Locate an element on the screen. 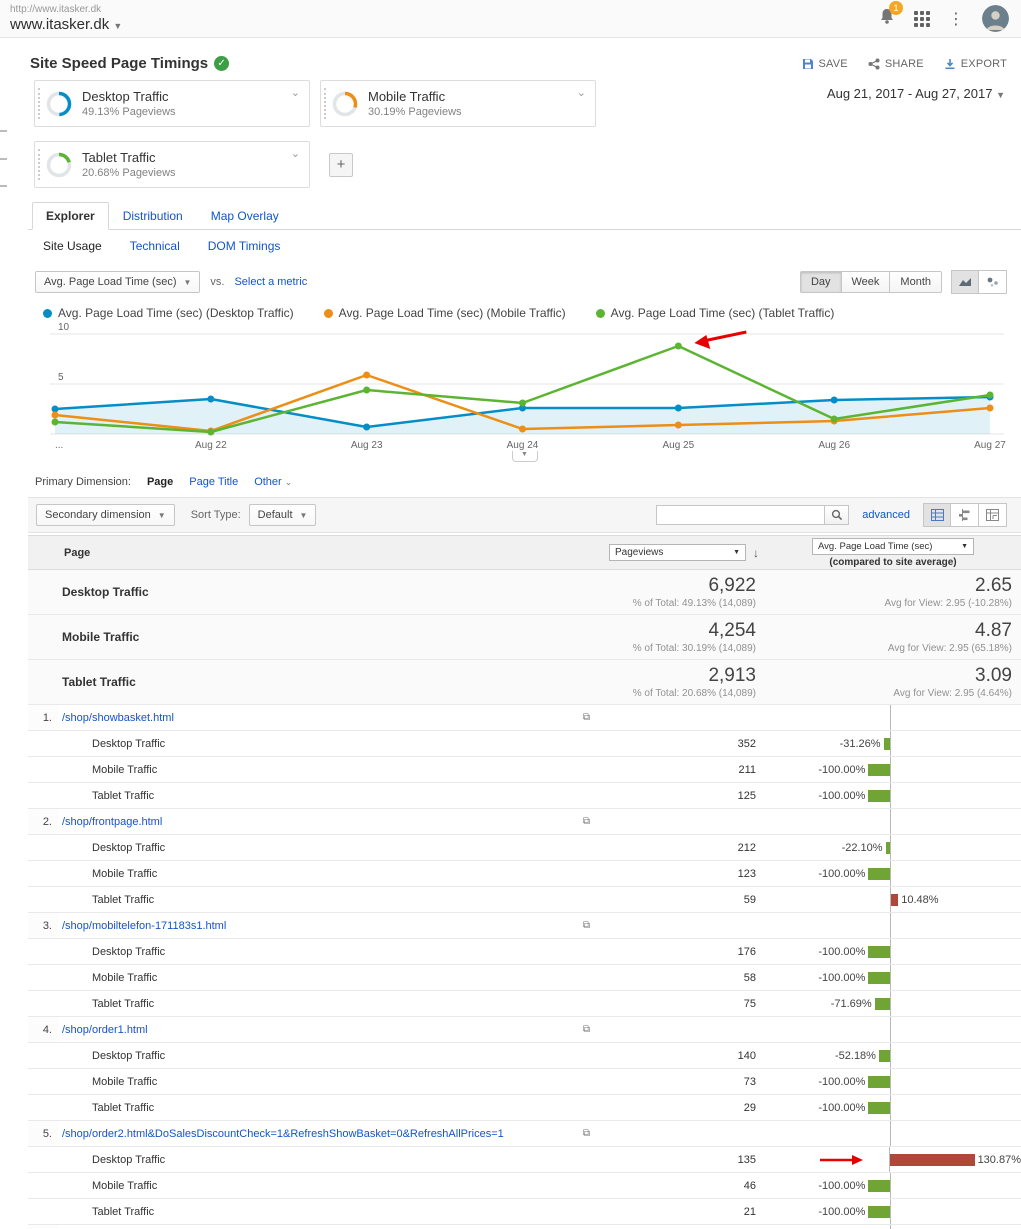 Image resolution: width=1021 pixels, height=1229 pixels. motion-chart-view-button is located at coordinates (993, 282).